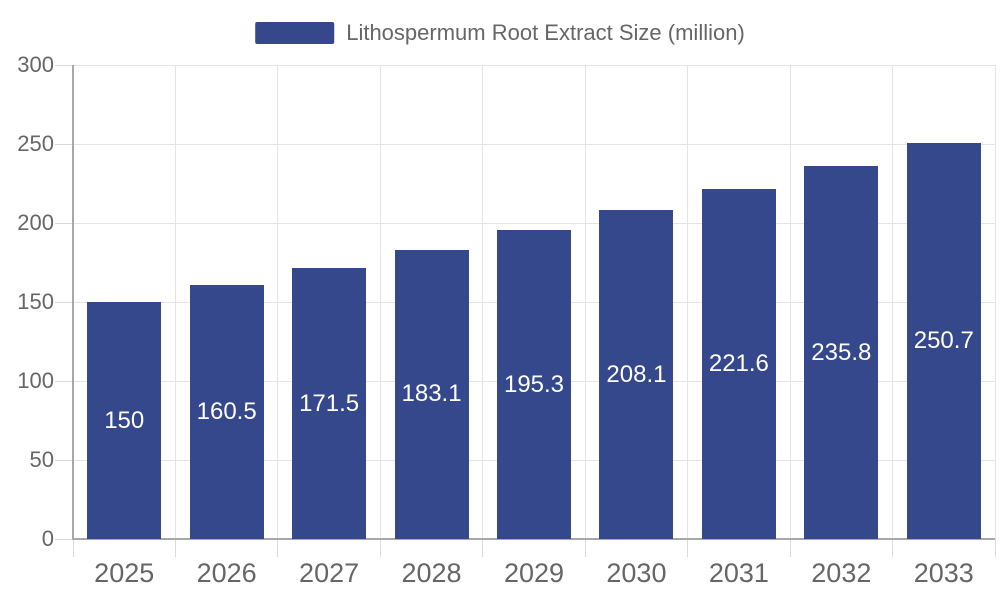 This screenshot has height=600, width=1000. What do you see at coordinates (35, 301) in the screenshot?
I see `y-axis-label: 150` at bounding box center [35, 301].